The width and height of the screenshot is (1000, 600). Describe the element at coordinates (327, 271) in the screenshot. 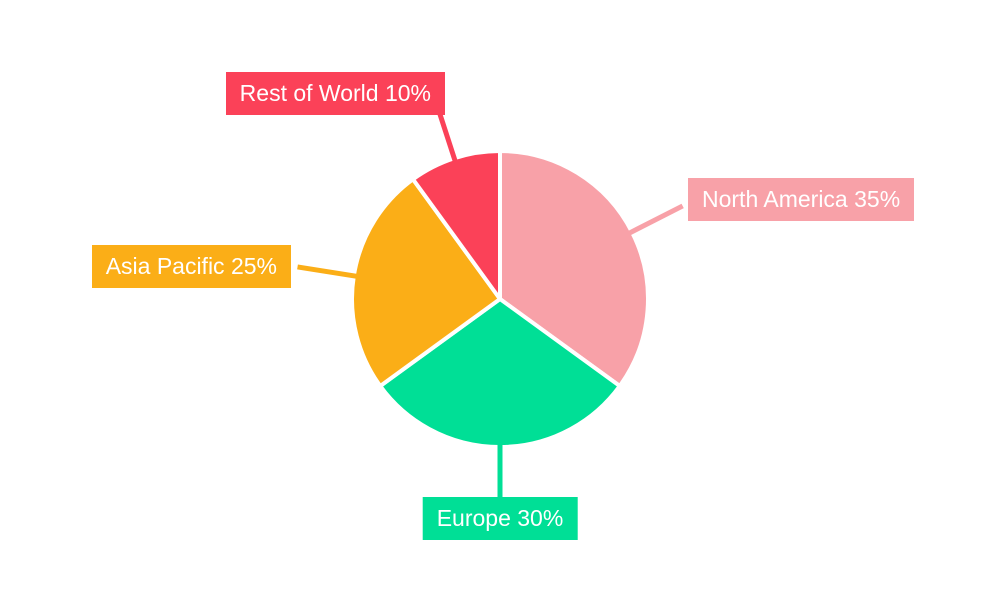

I see `label-line-asia-pacific` at that location.